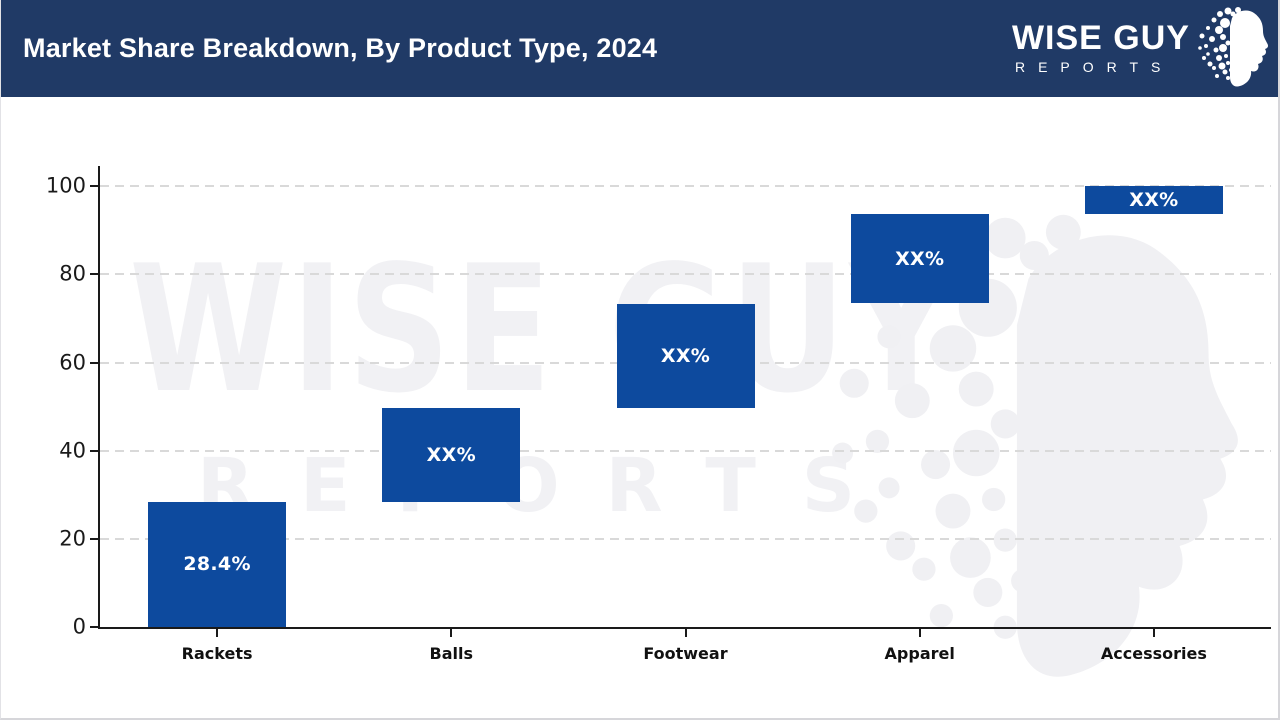  I want to click on bar-rackets: 28.4%, so click(217, 564).